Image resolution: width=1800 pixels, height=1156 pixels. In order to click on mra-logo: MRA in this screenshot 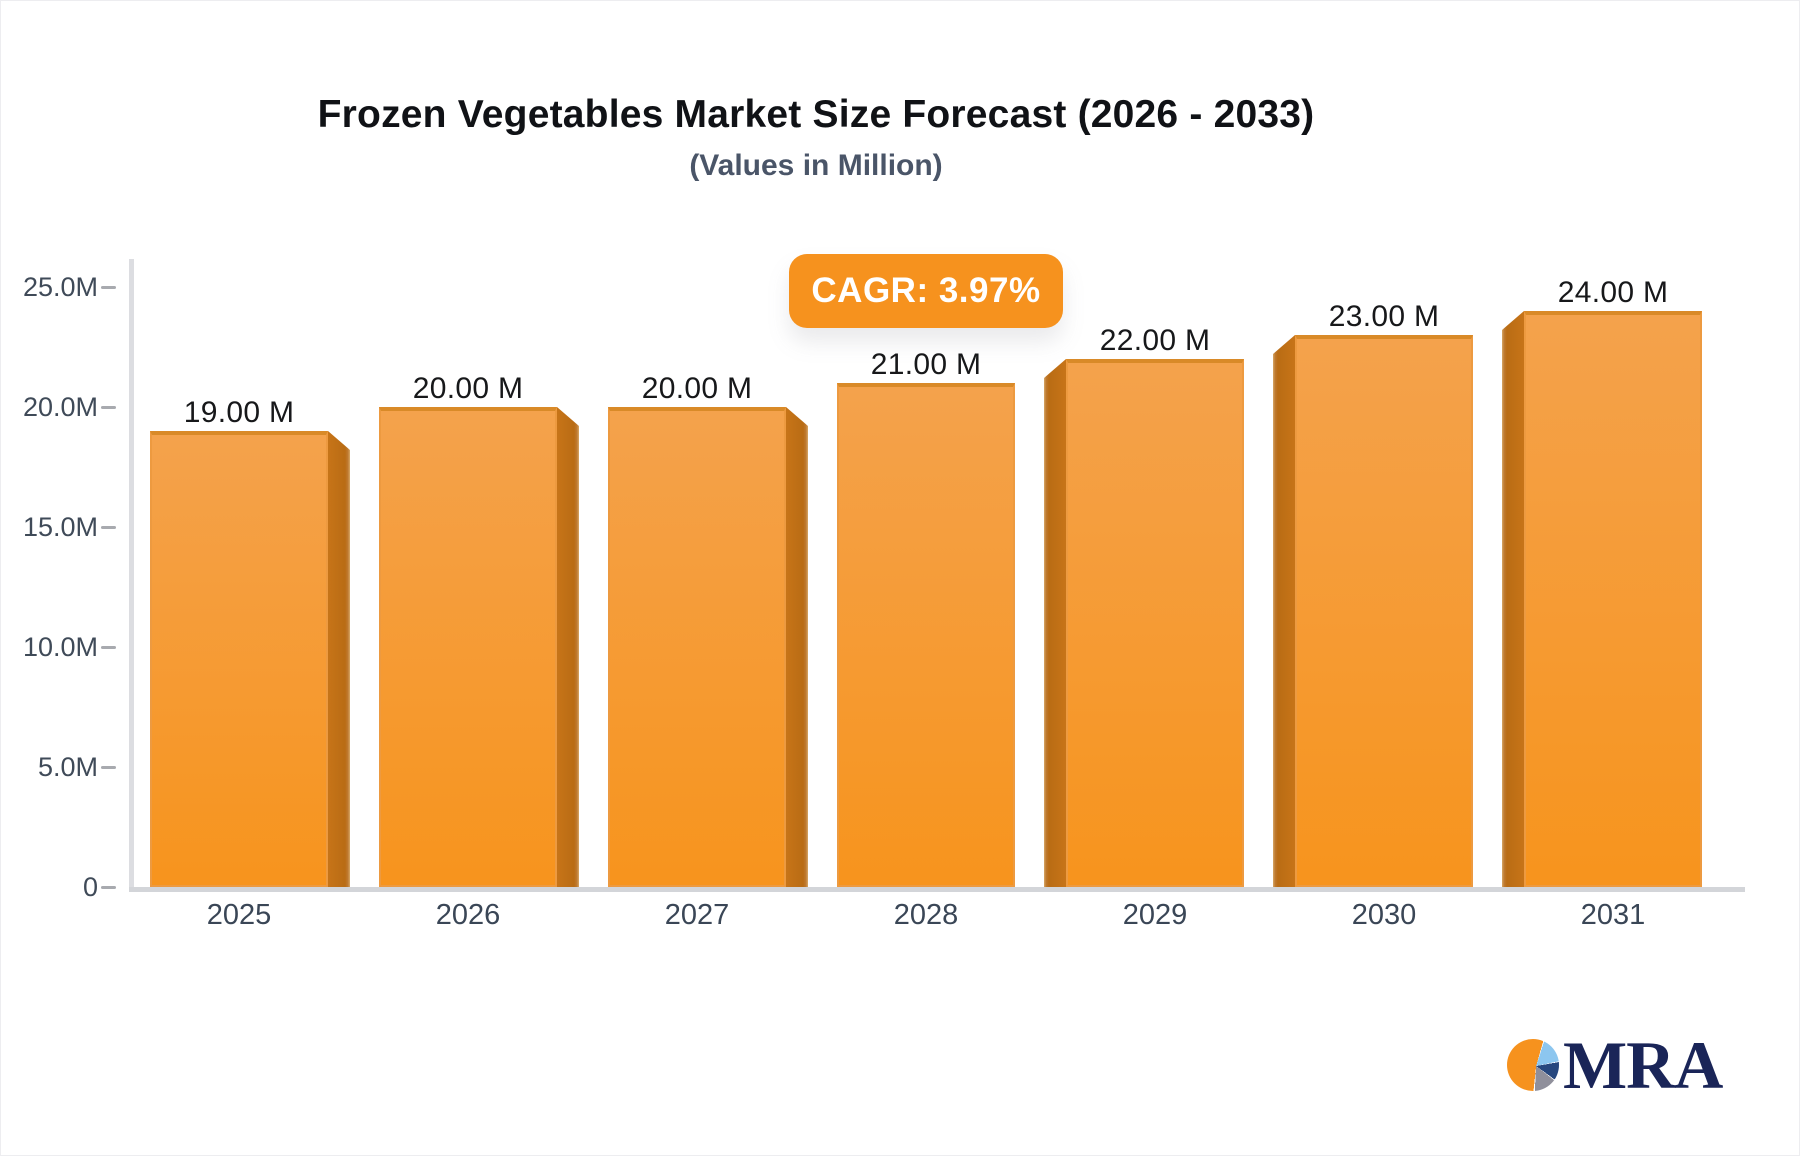, I will do `click(1615, 1065)`.